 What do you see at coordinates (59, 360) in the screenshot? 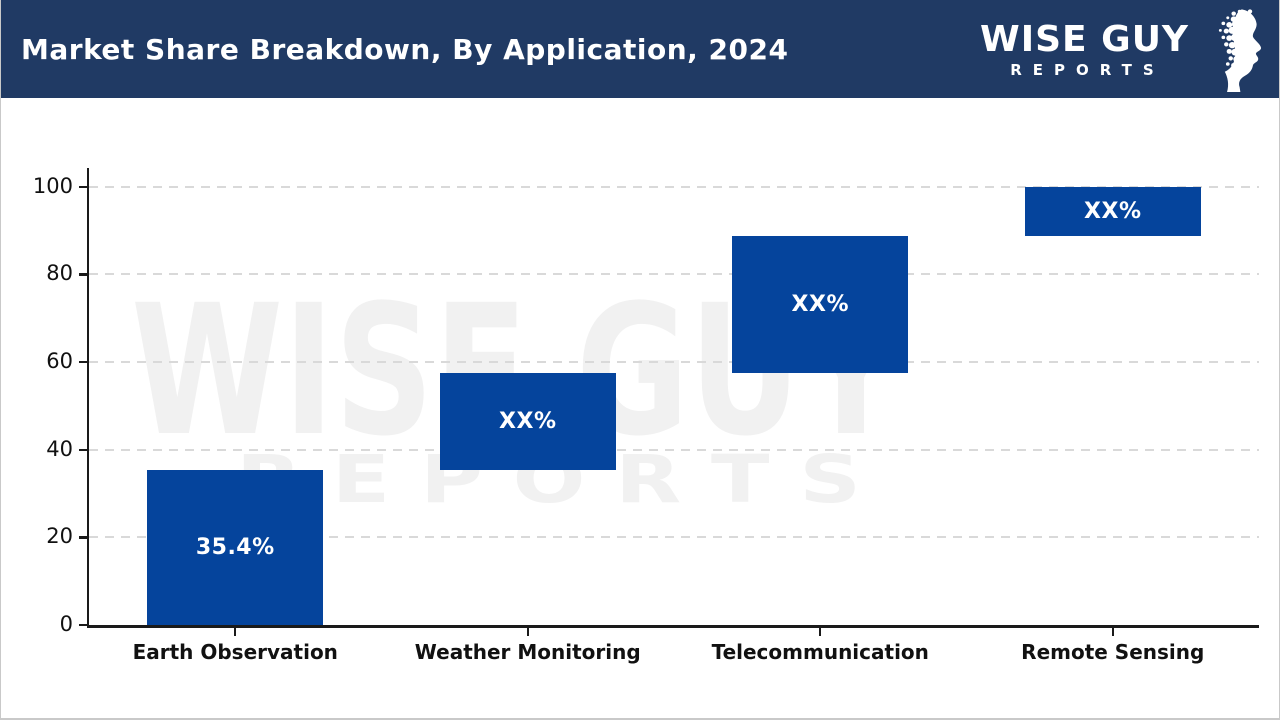
I see `y-tick-label-60: 60` at bounding box center [59, 360].